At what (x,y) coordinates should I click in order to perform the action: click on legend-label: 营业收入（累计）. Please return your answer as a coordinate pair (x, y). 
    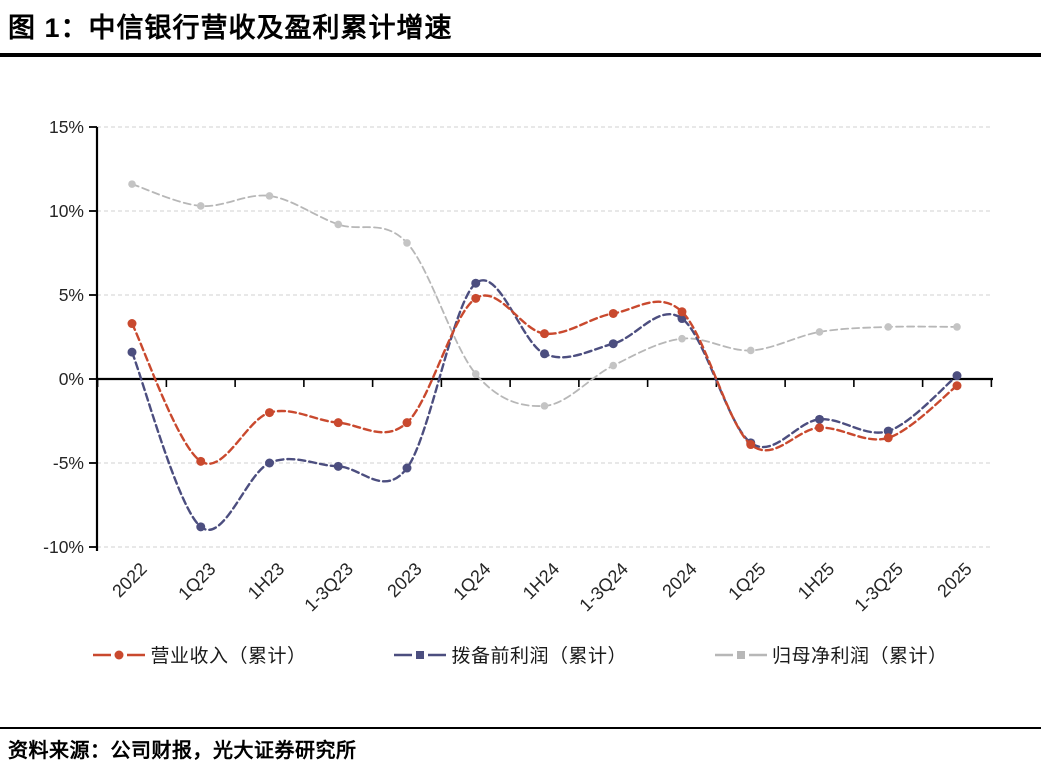
    Looking at the image, I should click on (228, 656).